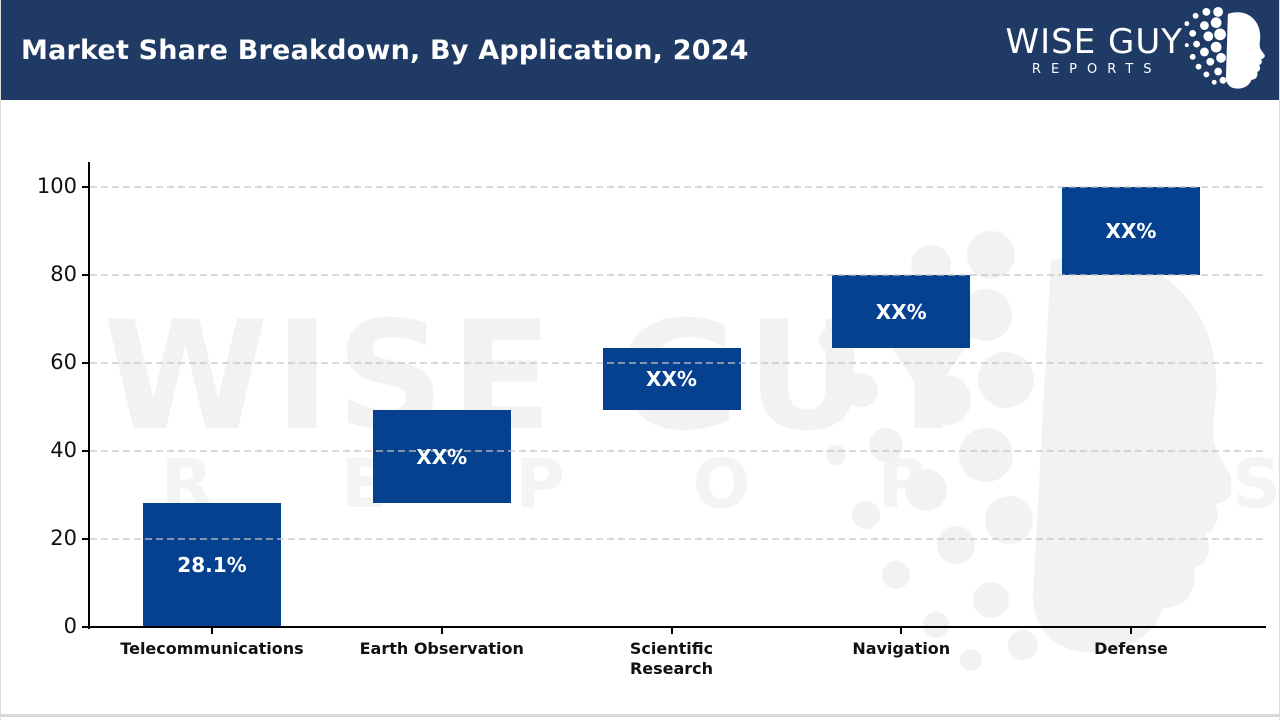 This screenshot has width=1280, height=720. Describe the element at coordinates (63, 450) in the screenshot. I see `y-tick-label-40: 40` at that location.